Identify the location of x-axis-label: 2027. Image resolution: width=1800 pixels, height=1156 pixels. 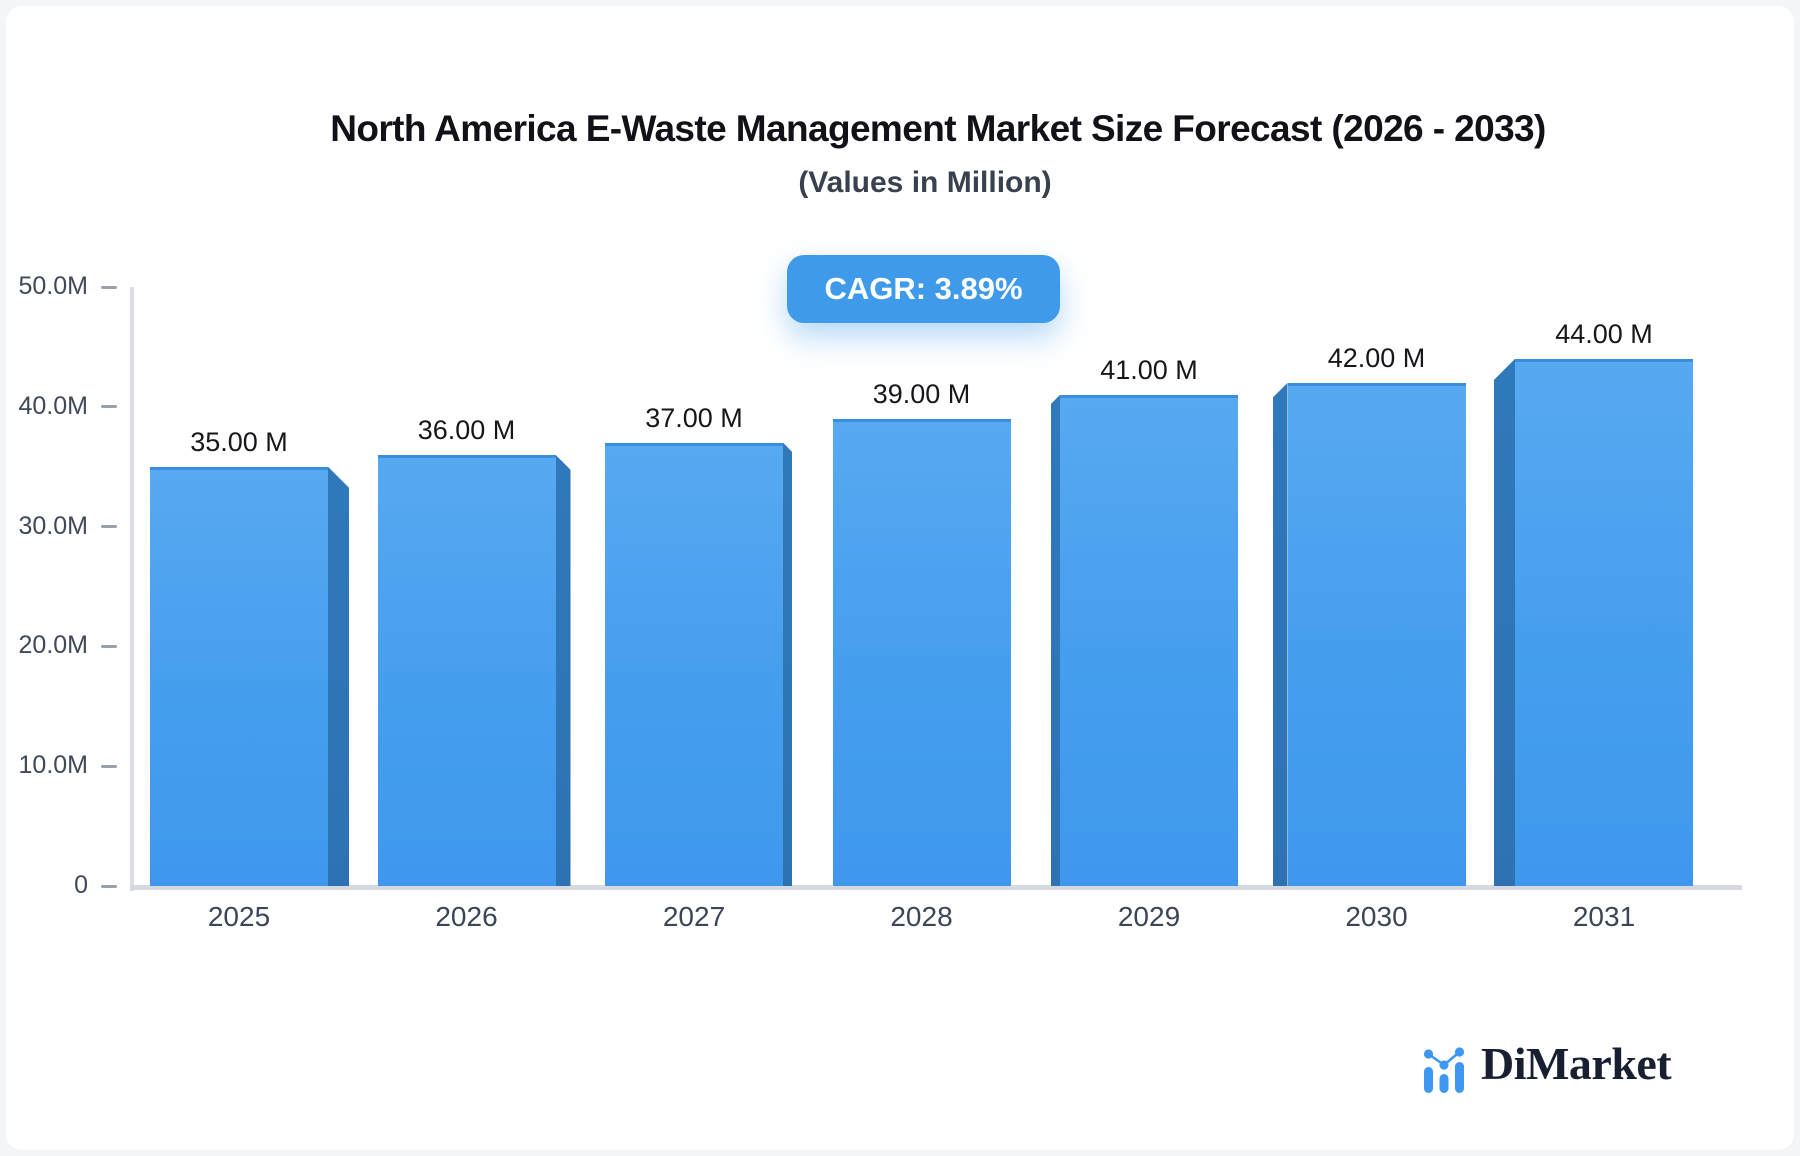
(694, 916).